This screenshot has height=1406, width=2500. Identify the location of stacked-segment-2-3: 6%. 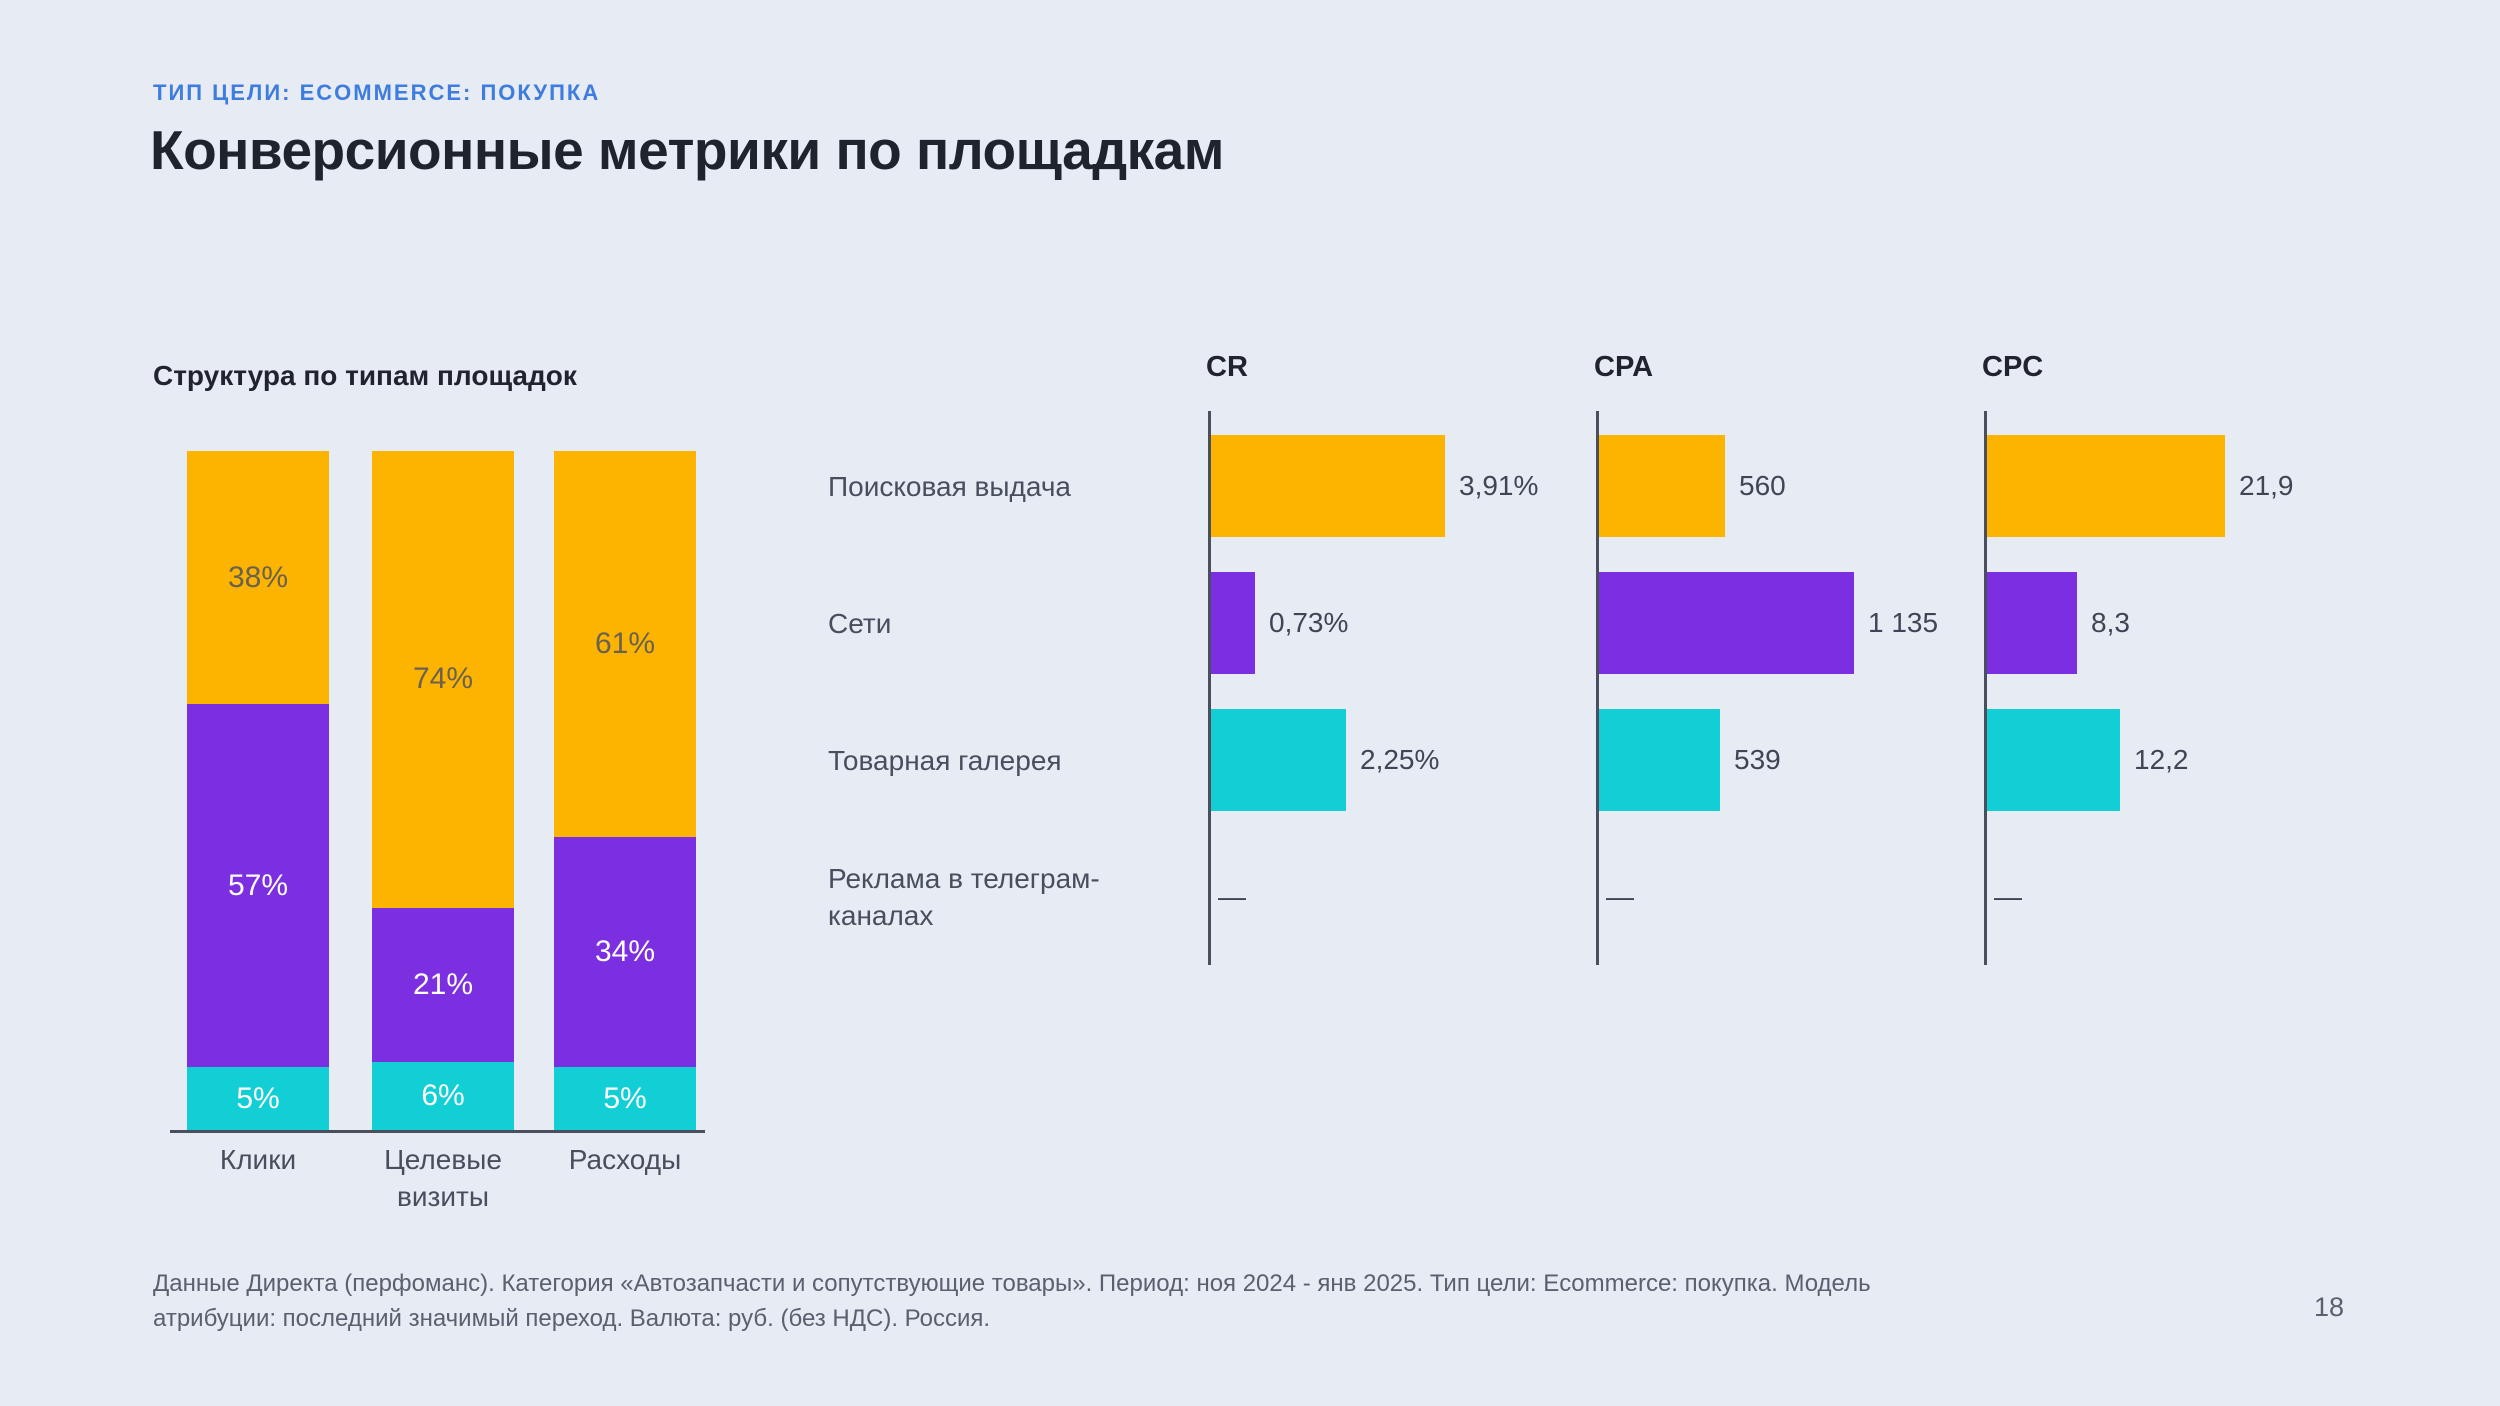
(443, 1095).